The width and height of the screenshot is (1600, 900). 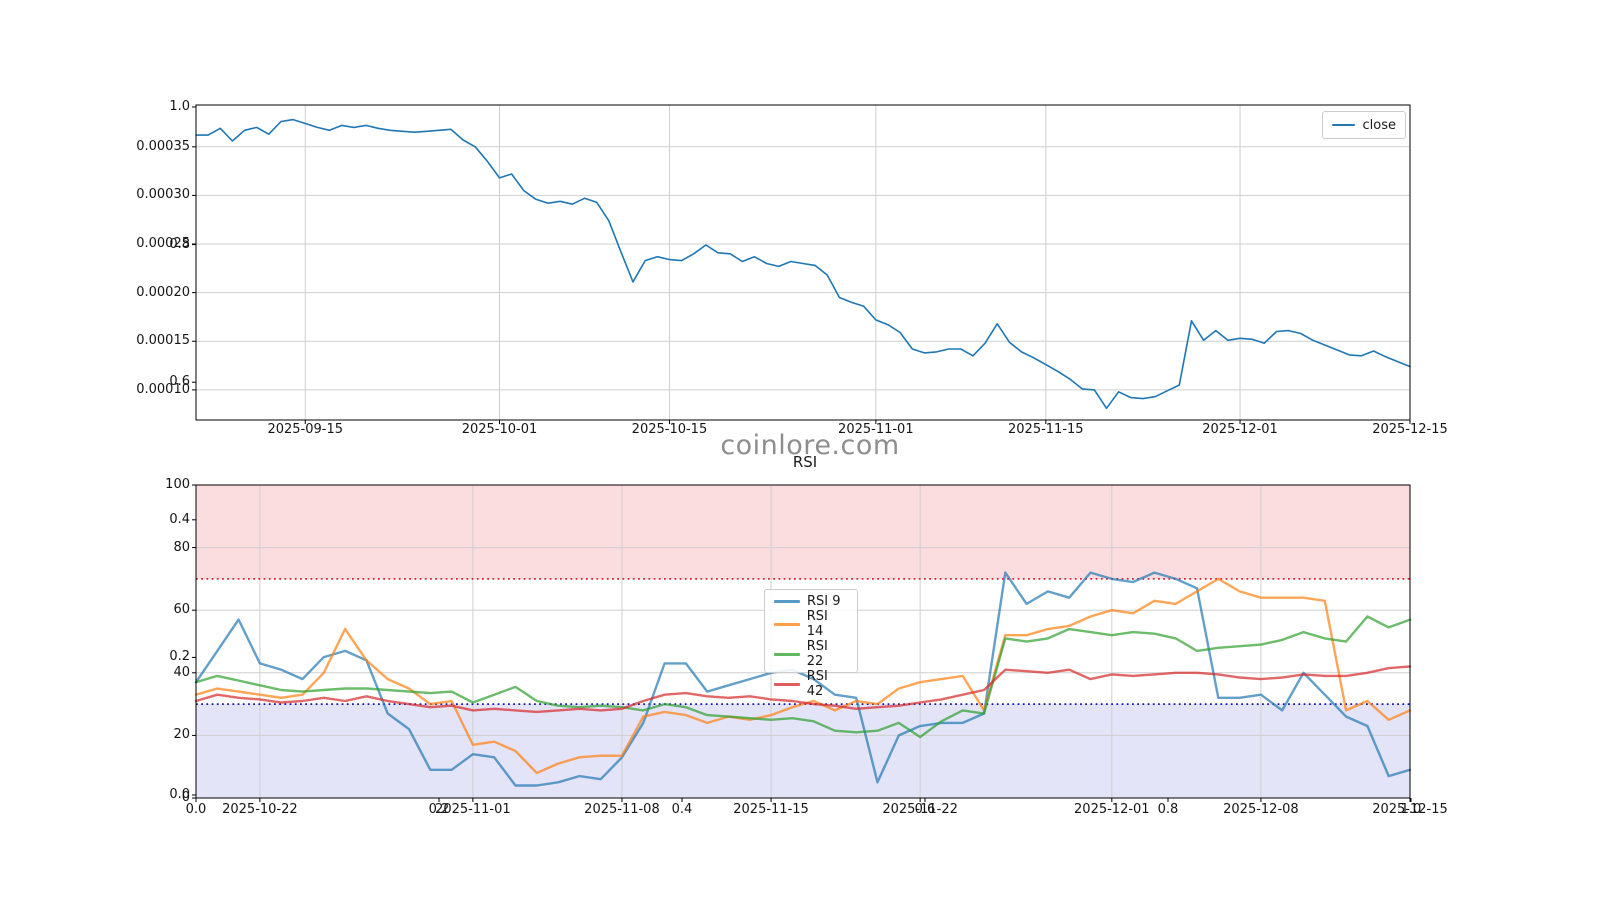 I want to click on rsi42-legend-label: RSI 42, so click(x=817, y=684).